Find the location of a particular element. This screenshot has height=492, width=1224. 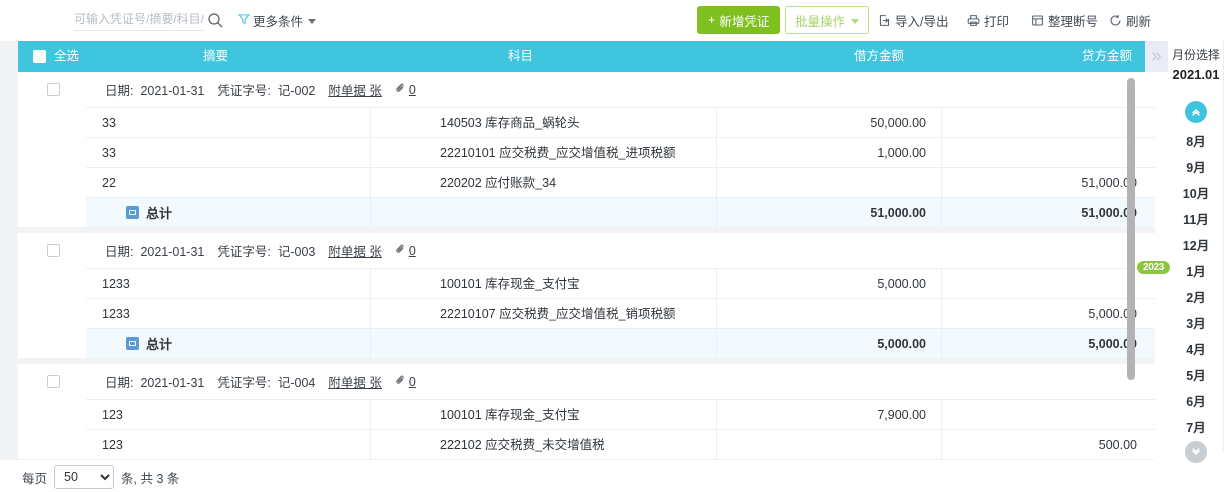

voucher-total-row: 总计 5,000.00 5,000.00 is located at coordinates (620, 343).